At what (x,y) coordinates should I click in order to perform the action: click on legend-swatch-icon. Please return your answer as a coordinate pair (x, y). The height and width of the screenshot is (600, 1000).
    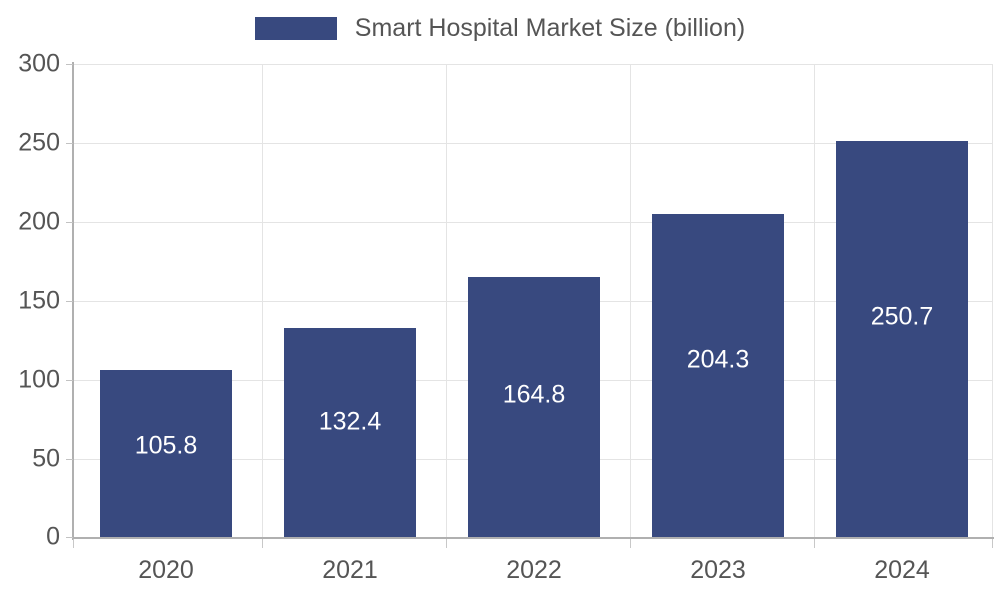
    Looking at the image, I should click on (295, 28).